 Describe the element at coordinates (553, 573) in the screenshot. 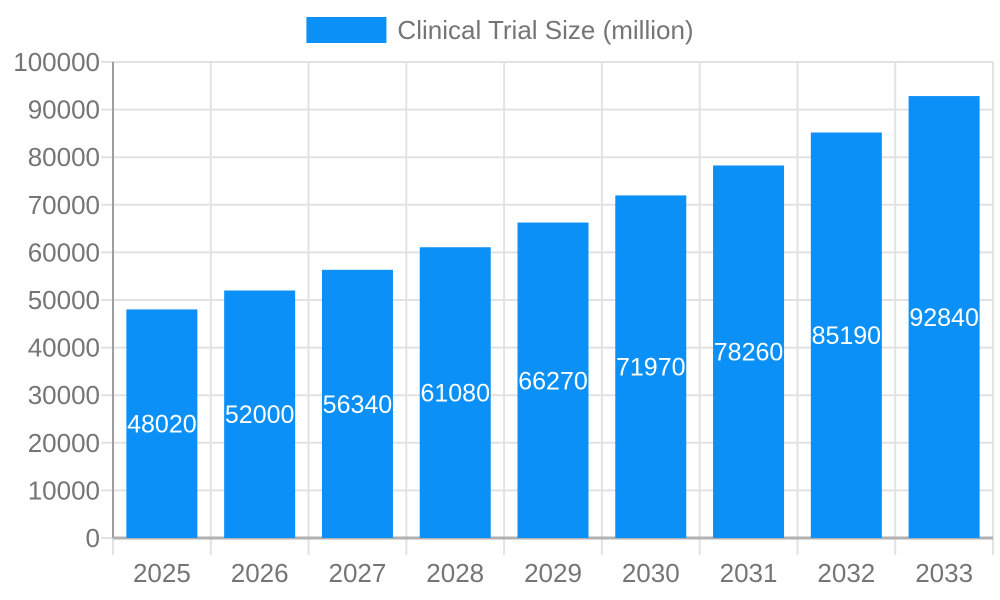

I see `x-axis-tick-label: 2029` at that location.